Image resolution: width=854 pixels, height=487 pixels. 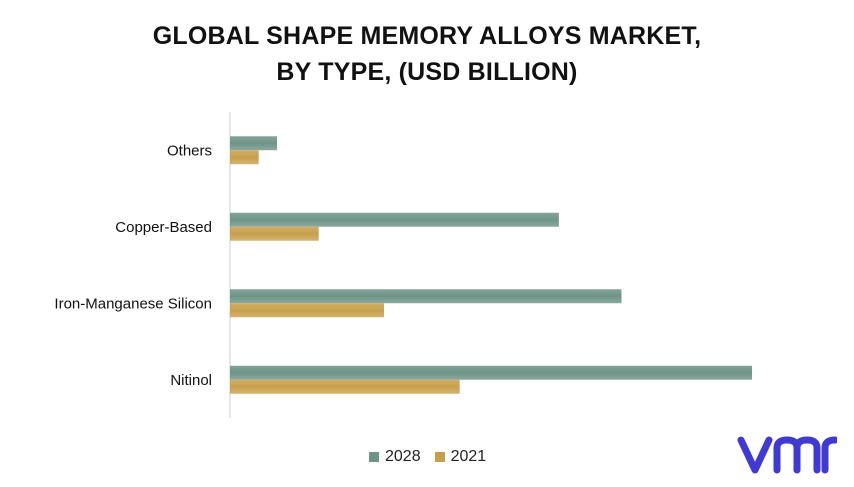 I want to click on bar-2028-nitinol, so click(x=491, y=372).